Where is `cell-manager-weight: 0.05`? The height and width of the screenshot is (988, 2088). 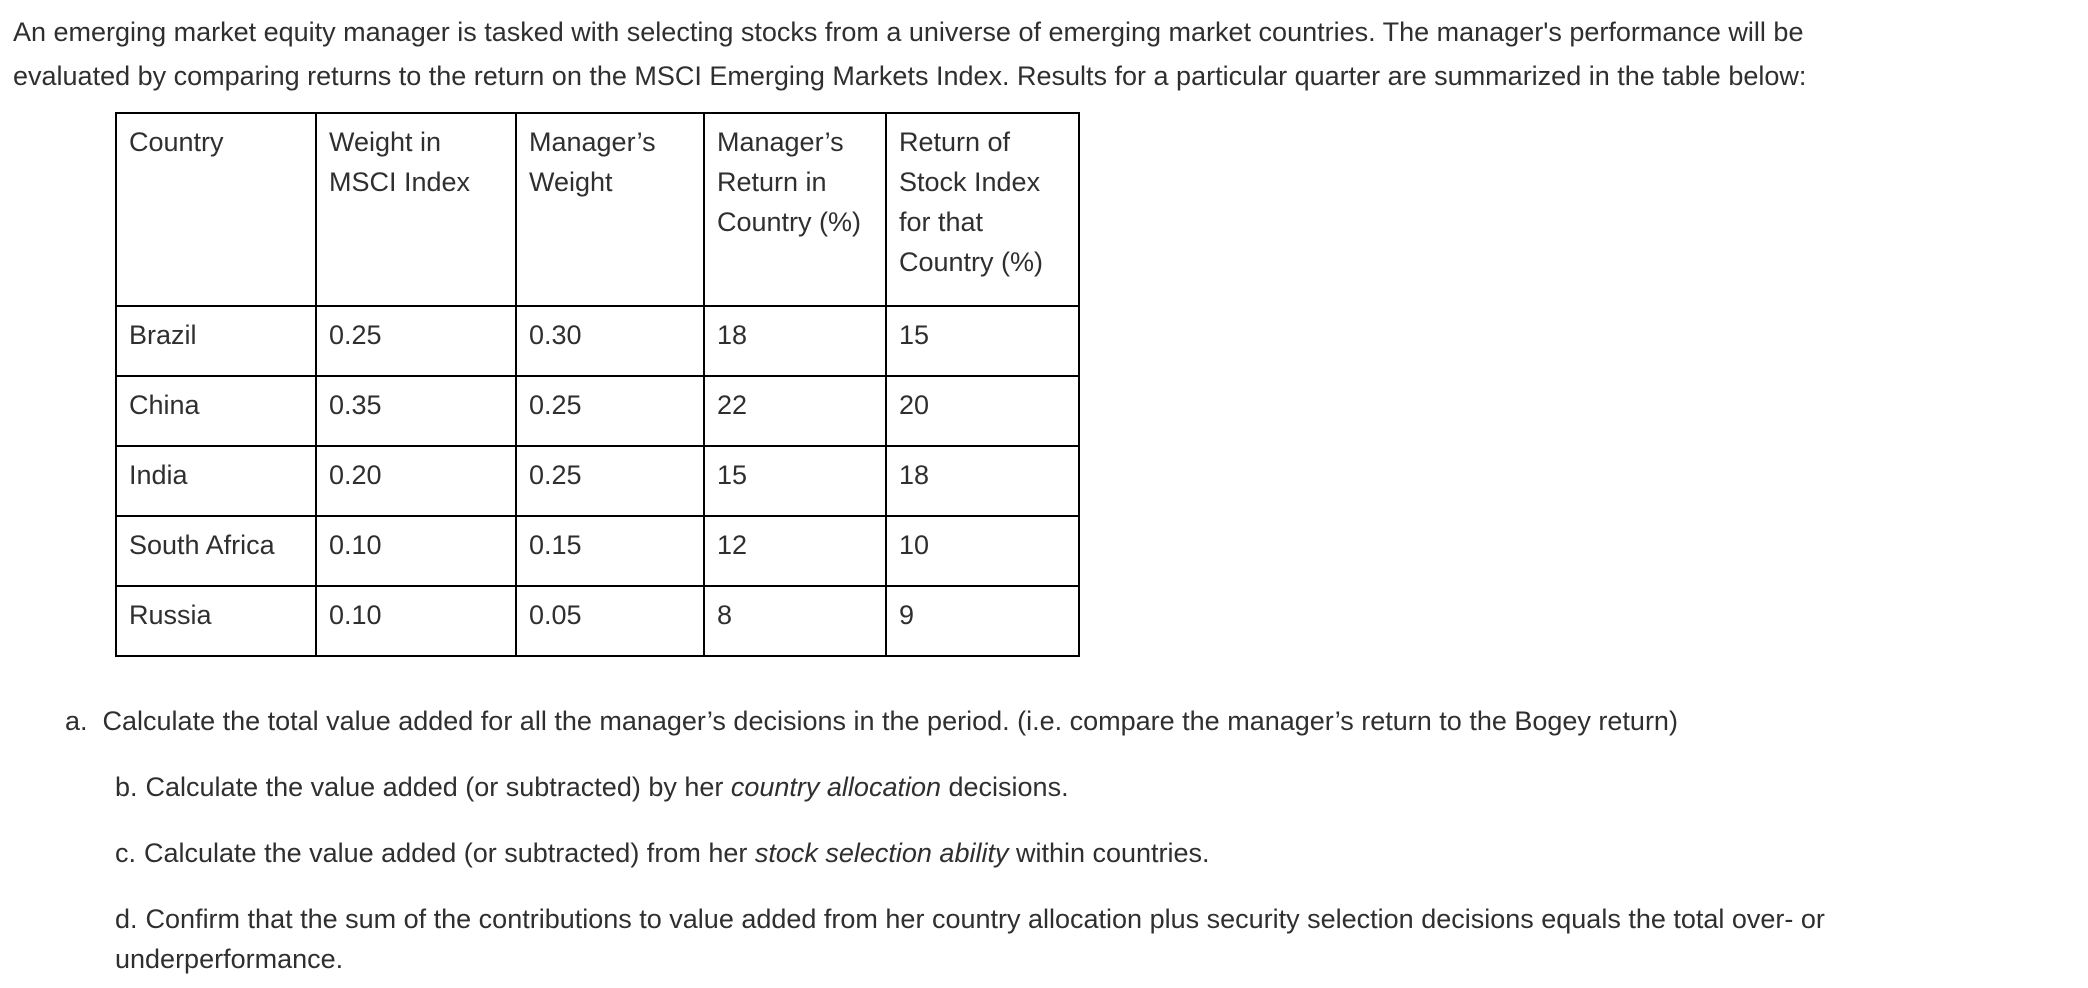 cell-manager-weight: 0.05 is located at coordinates (610, 621).